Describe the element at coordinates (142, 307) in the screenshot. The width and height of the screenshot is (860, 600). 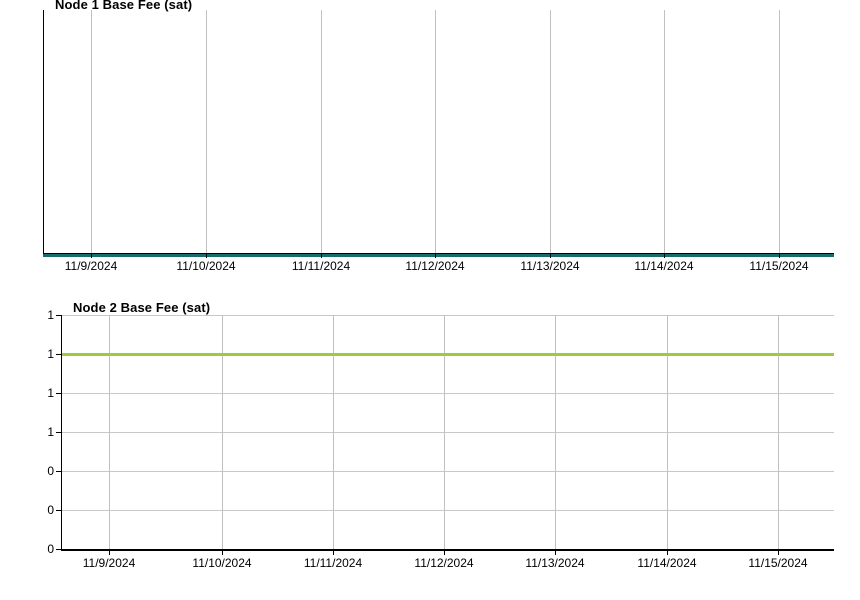
I see `chart-title-node-2: Node 2 Base Fee (sat)` at that location.